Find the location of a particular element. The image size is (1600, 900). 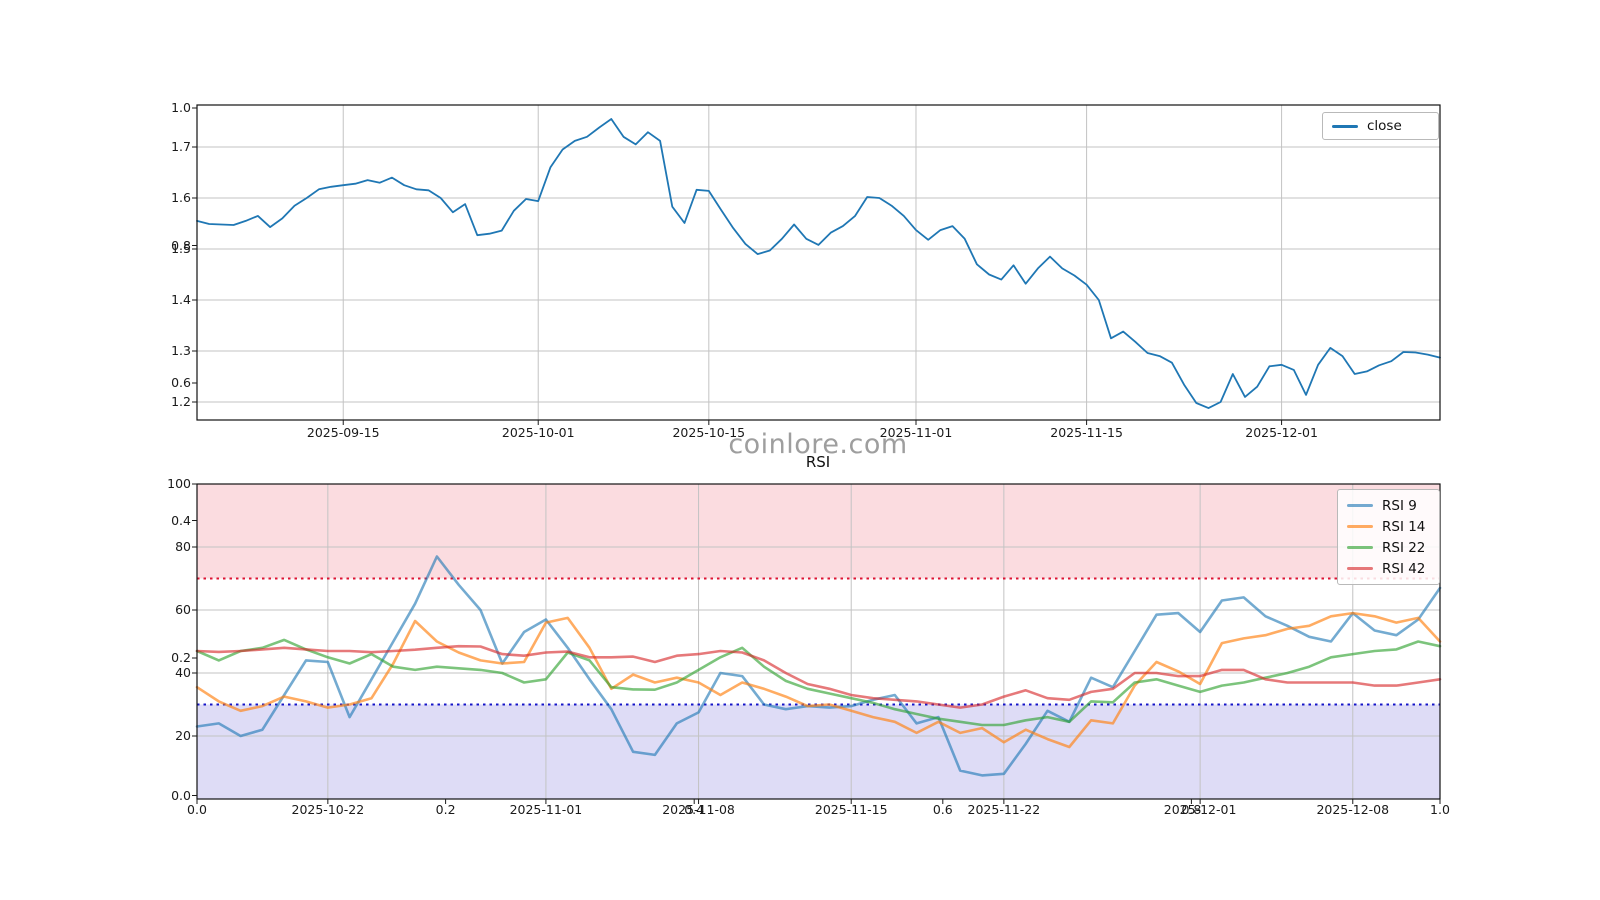

y-tick-label: 100 is located at coordinates (179, 483).